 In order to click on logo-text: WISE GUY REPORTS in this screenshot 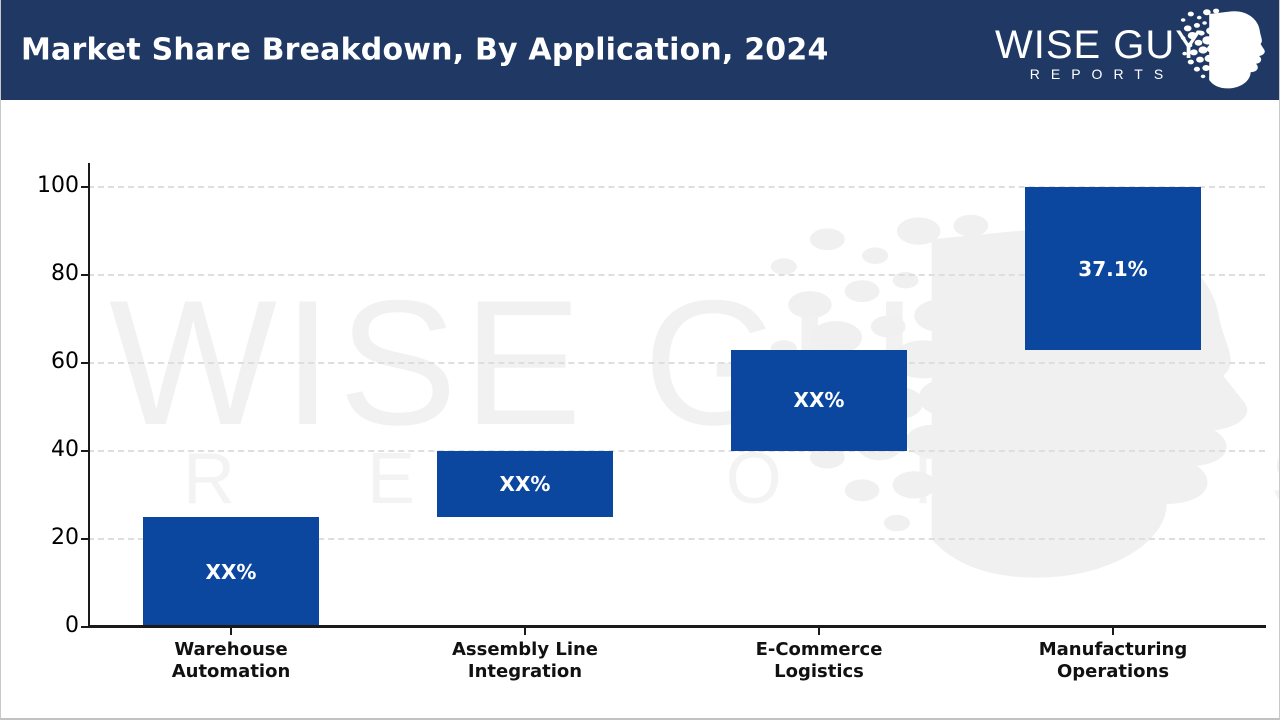, I will do `click(1099, 53)`.